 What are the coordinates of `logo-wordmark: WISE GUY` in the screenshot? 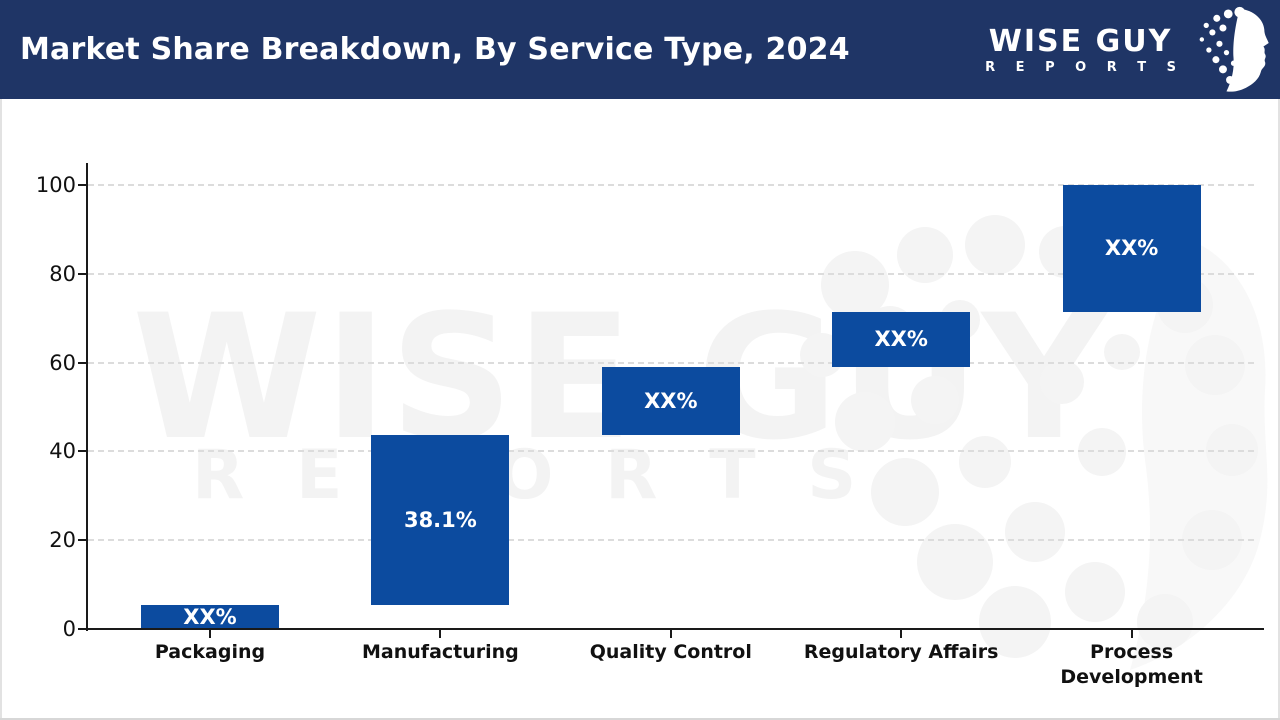 It's located at (1080, 41).